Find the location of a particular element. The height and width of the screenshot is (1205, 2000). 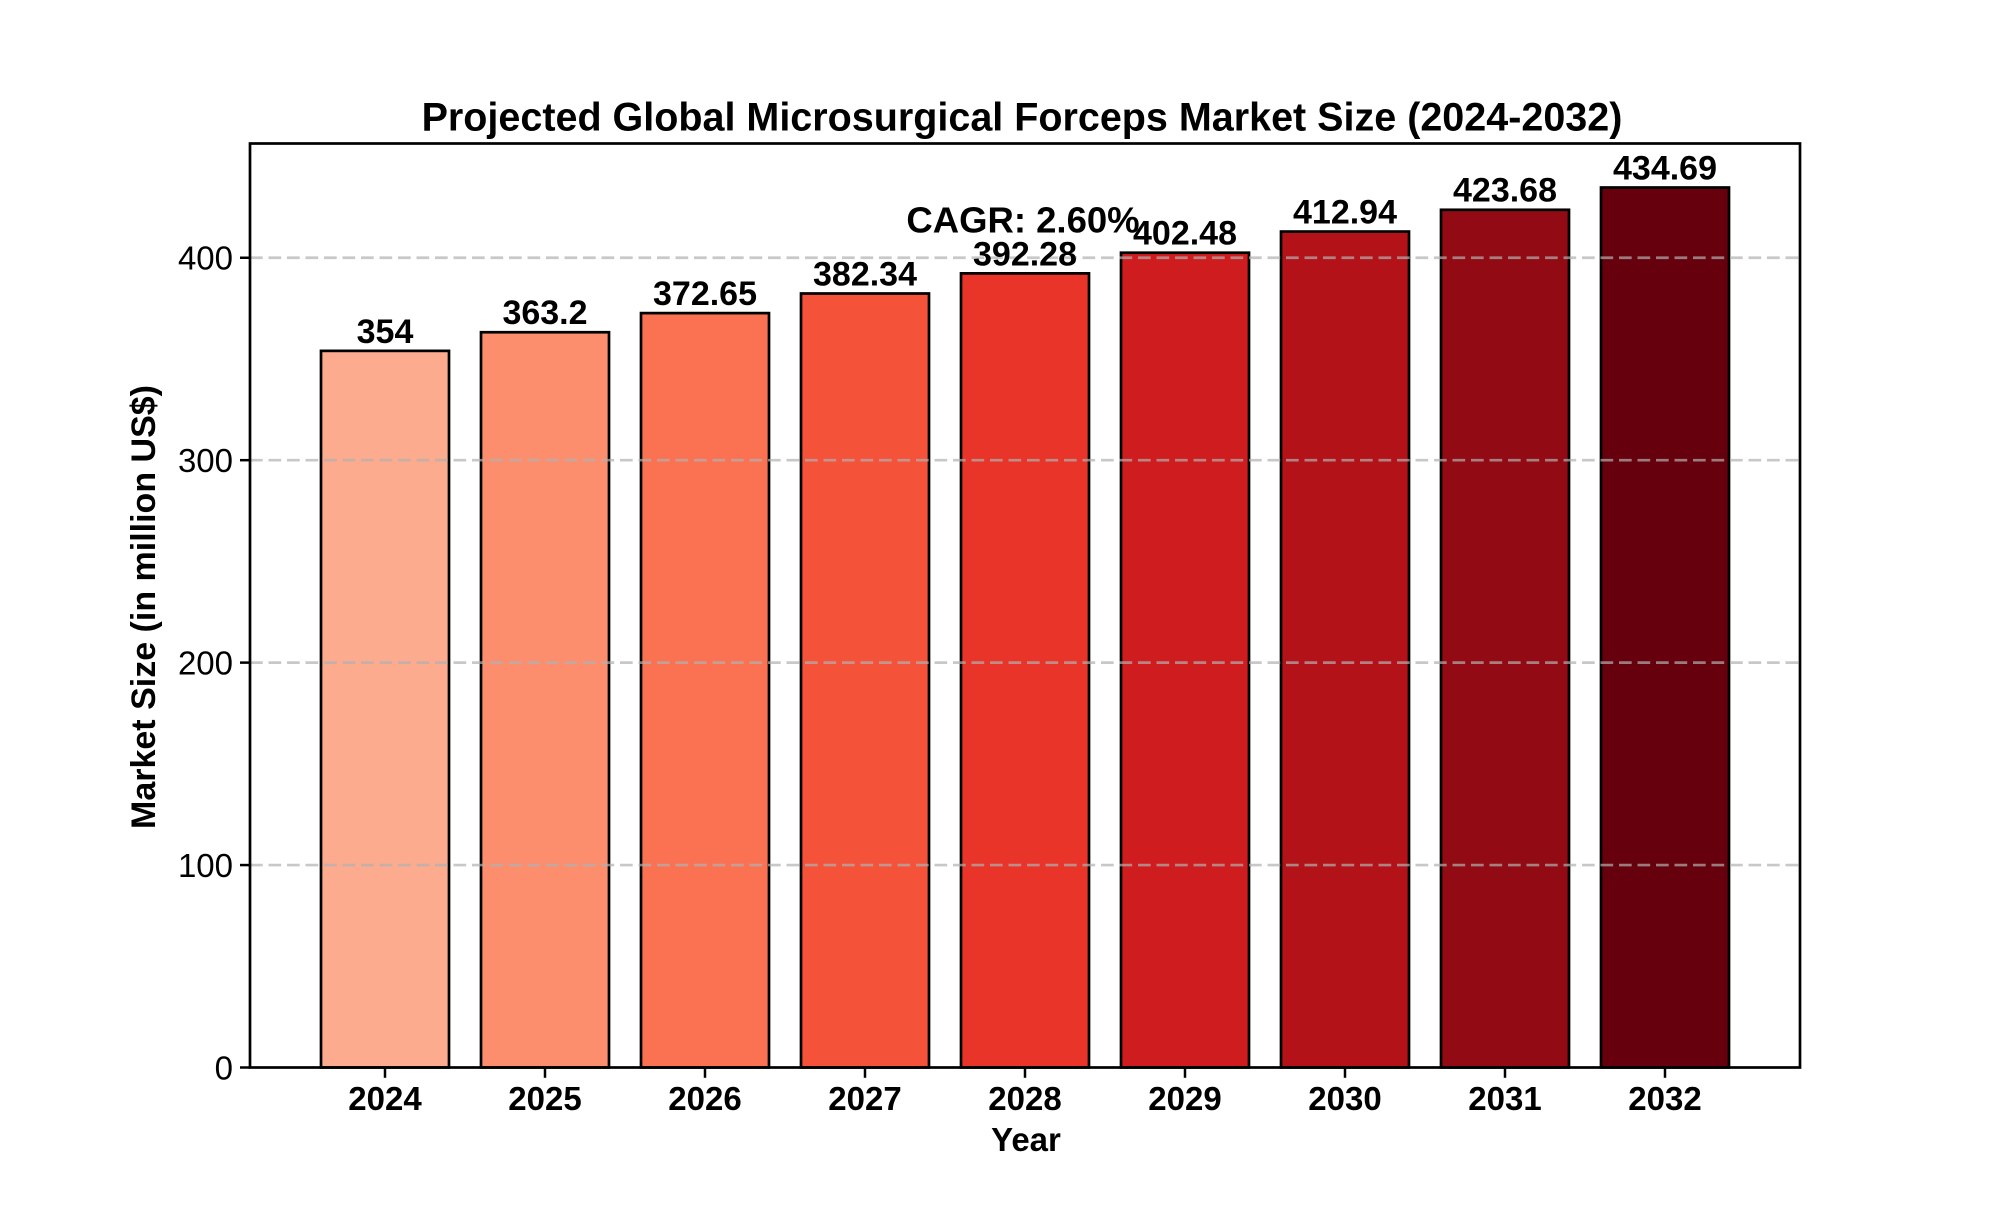

svg-text: 400 is located at coordinates (205, 258).